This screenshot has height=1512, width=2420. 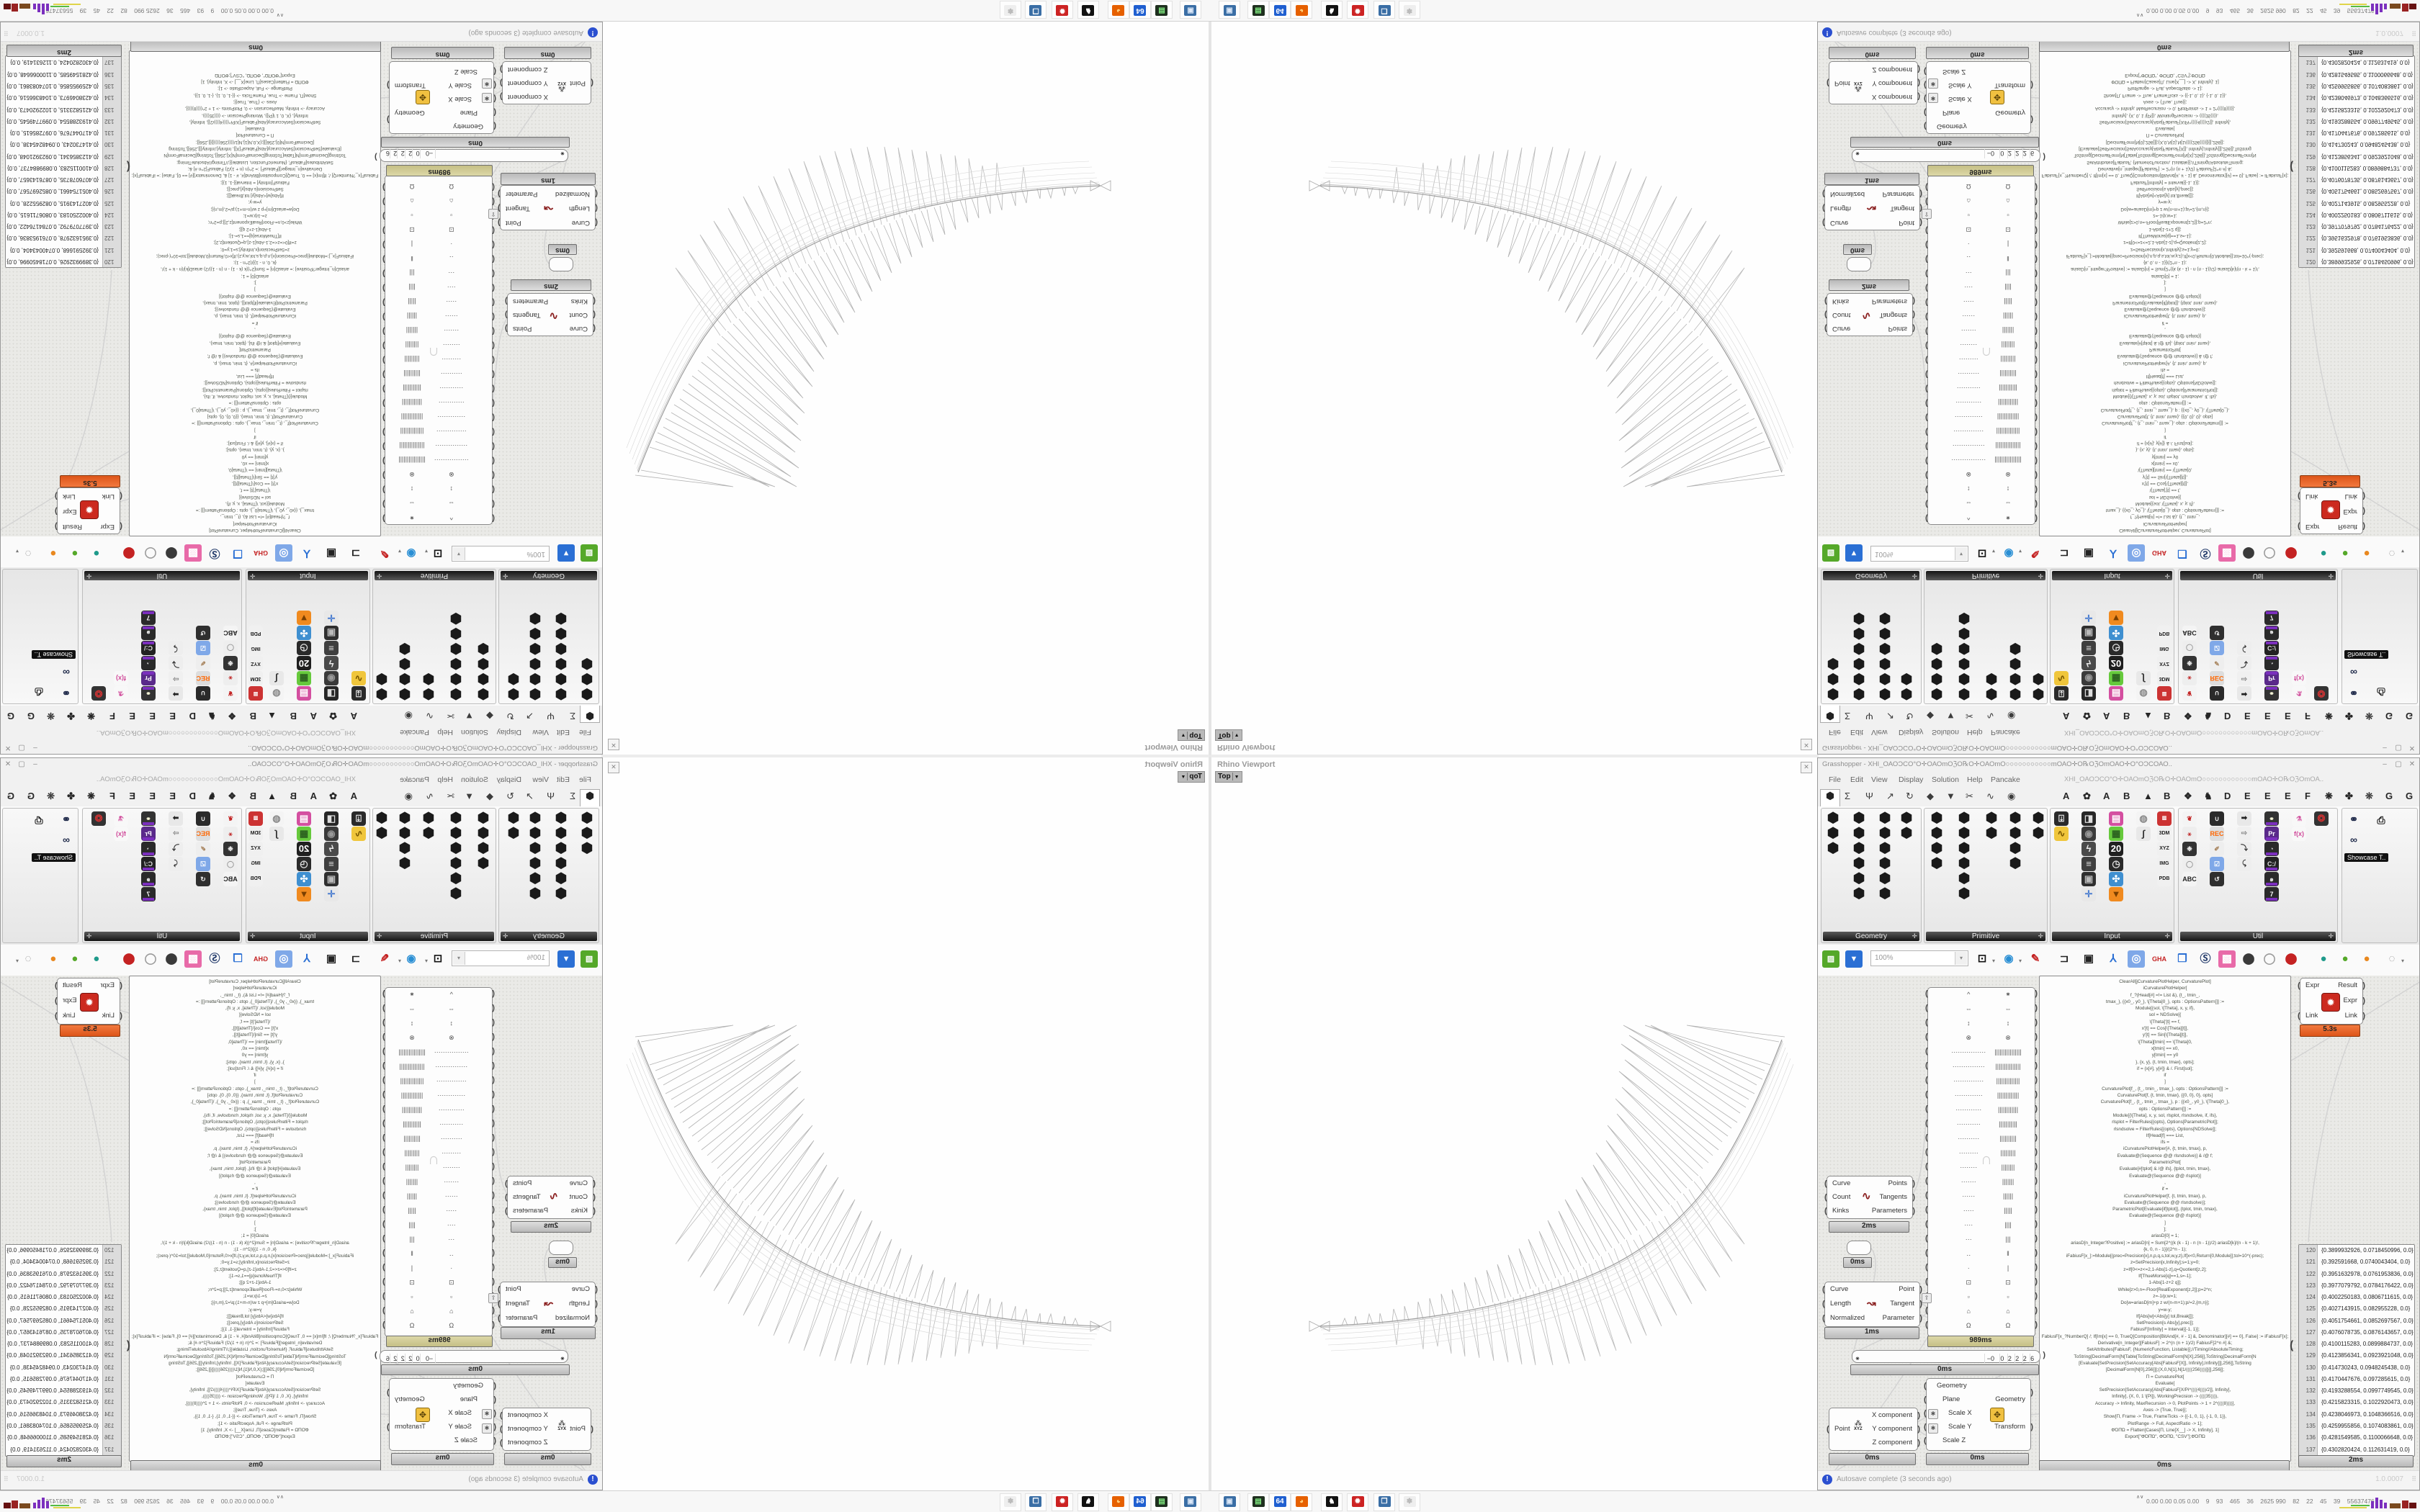 What do you see at coordinates (430, 153) in the screenshot?
I see `scroller-int-cell: −0` at bounding box center [430, 153].